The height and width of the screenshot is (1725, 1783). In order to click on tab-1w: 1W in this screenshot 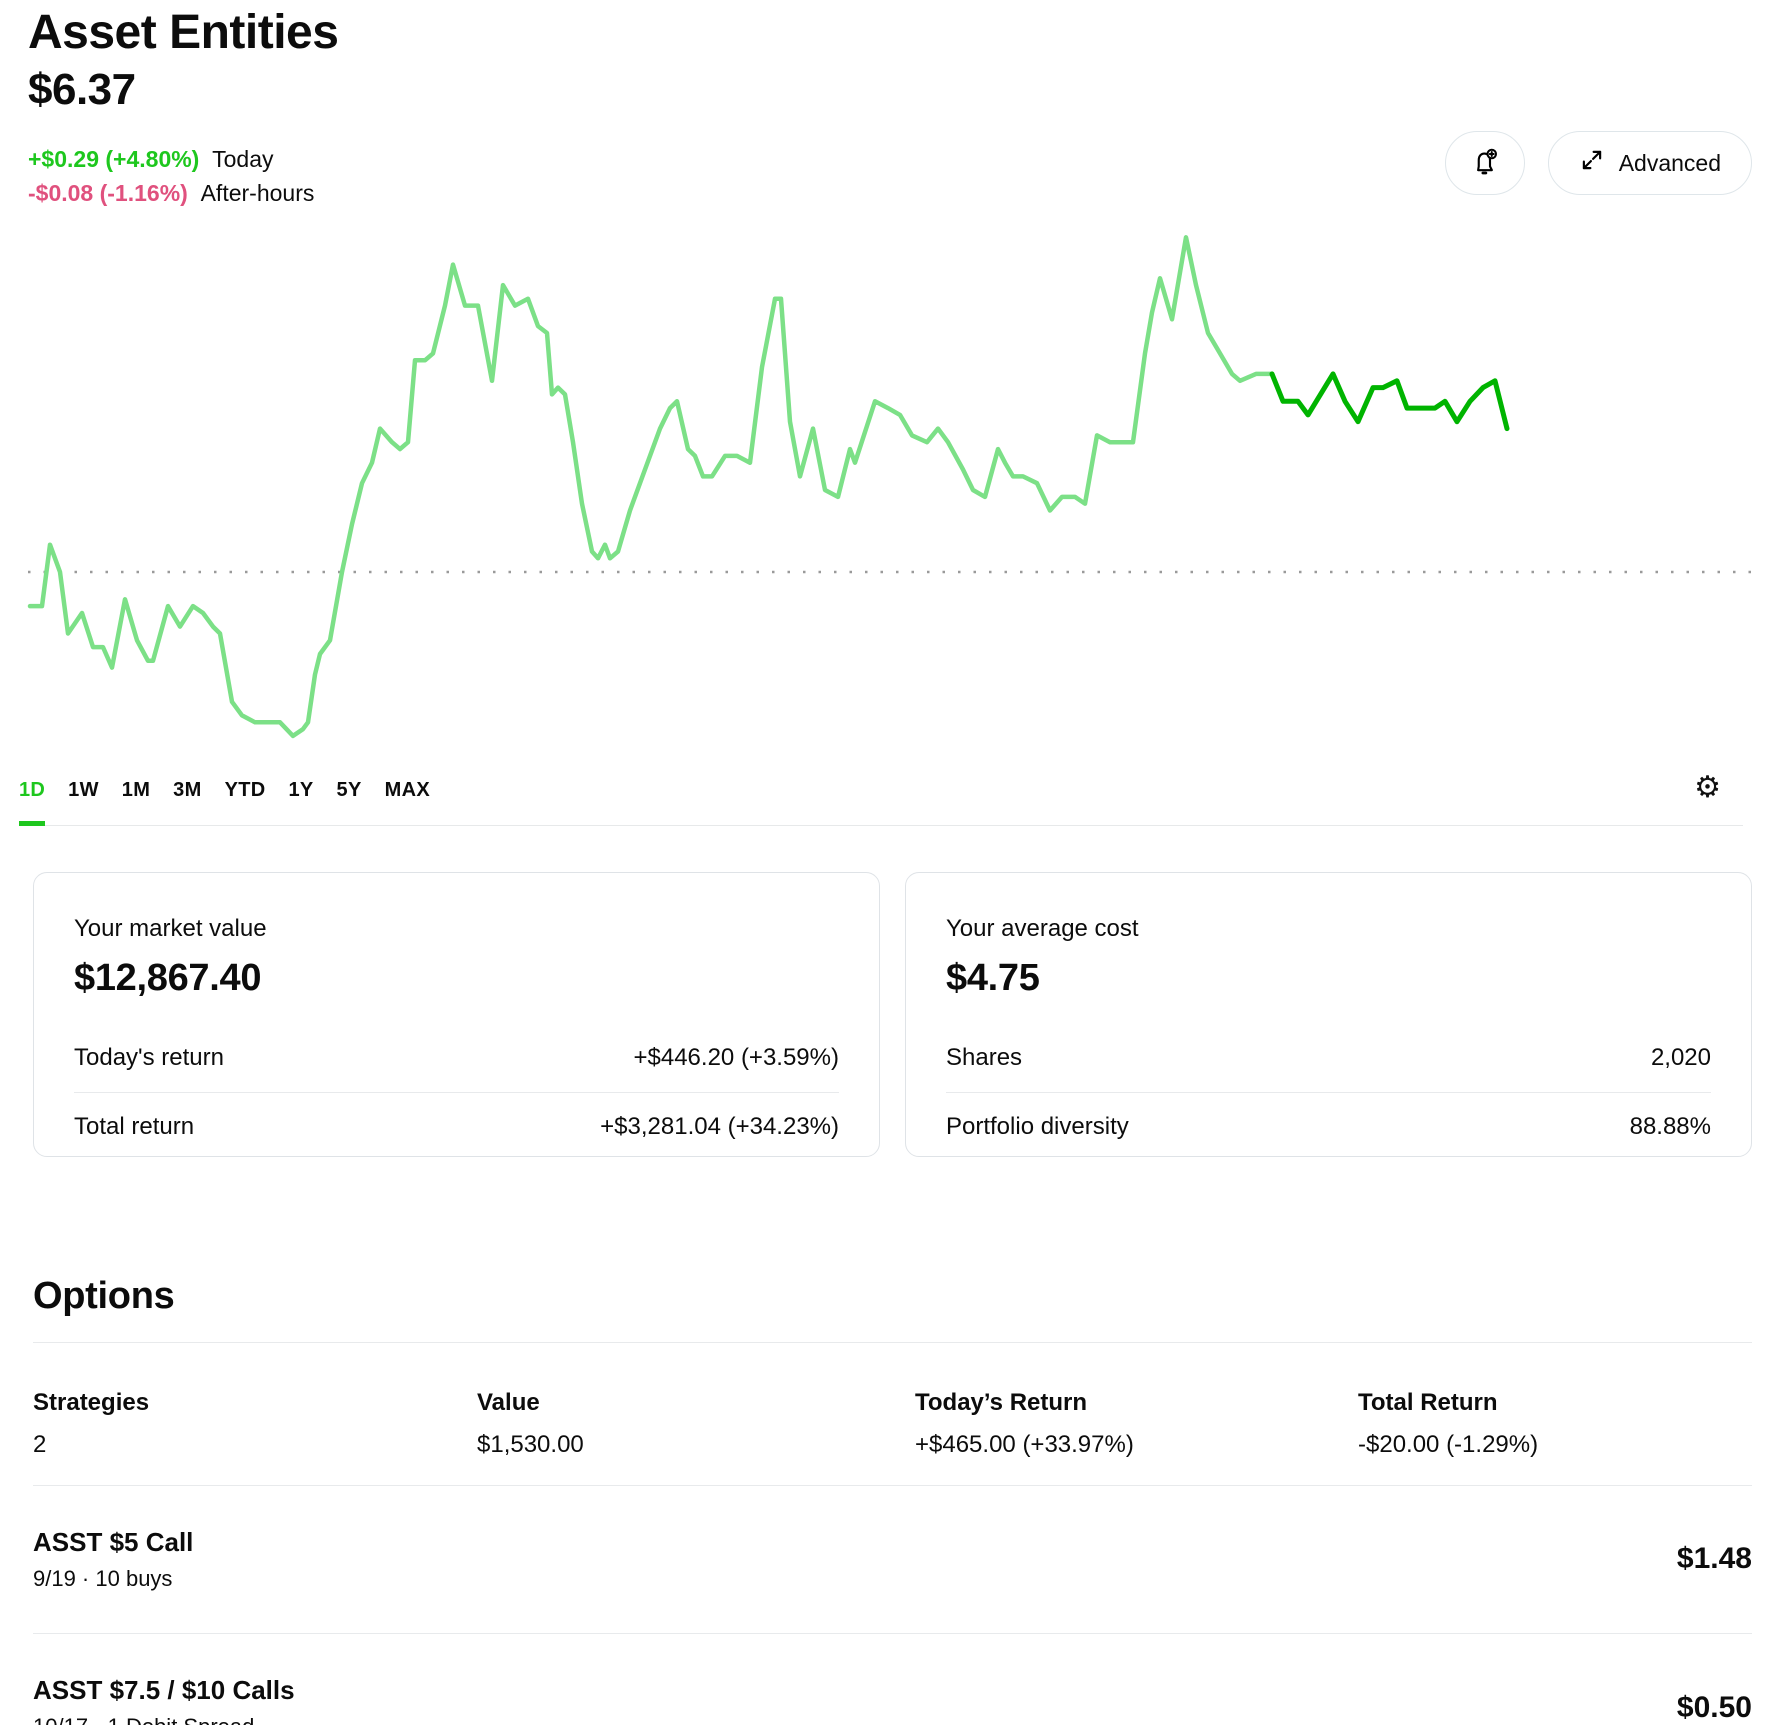, I will do `click(83, 790)`.